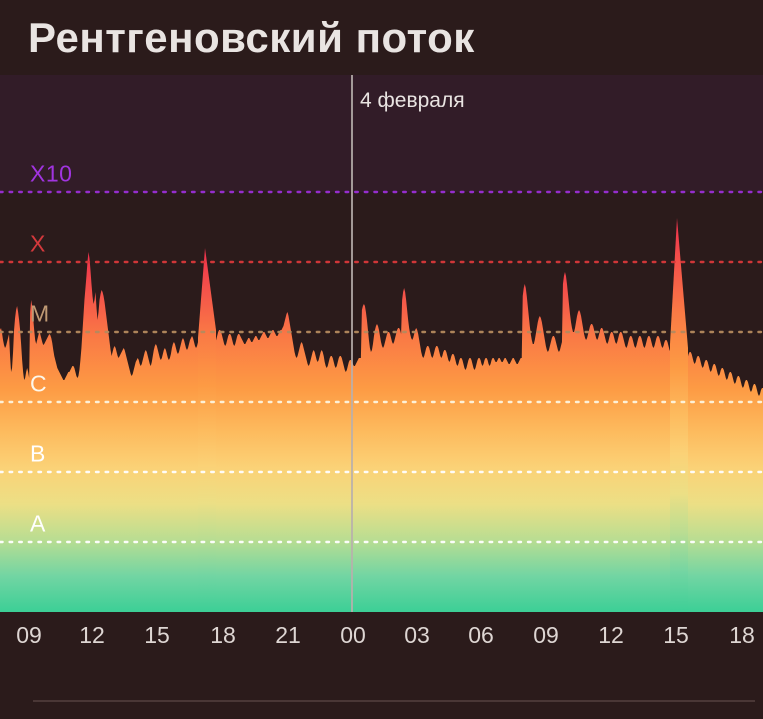 The image size is (763, 719). Describe the element at coordinates (353, 635) in the screenshot. I see `x-axis-label-5: 00` at that location.